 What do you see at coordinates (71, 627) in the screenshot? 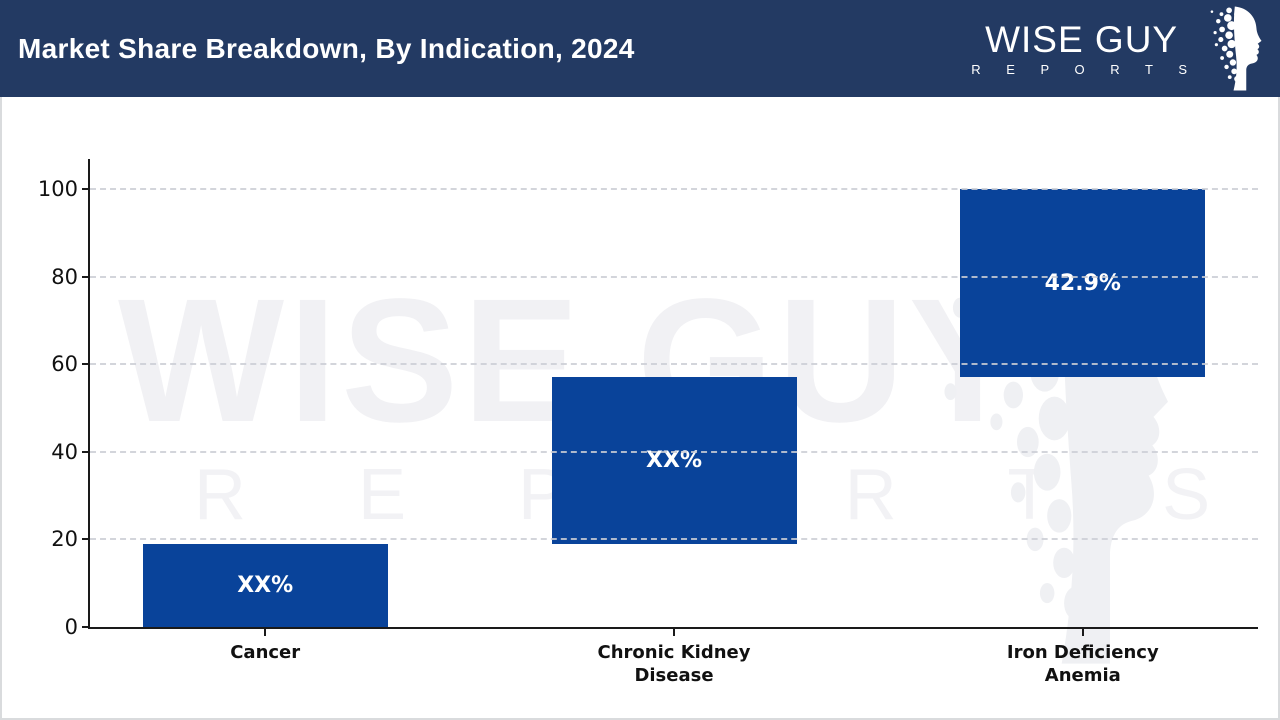
I see `y-tick-label: 0` at bounding box center [71, 627].